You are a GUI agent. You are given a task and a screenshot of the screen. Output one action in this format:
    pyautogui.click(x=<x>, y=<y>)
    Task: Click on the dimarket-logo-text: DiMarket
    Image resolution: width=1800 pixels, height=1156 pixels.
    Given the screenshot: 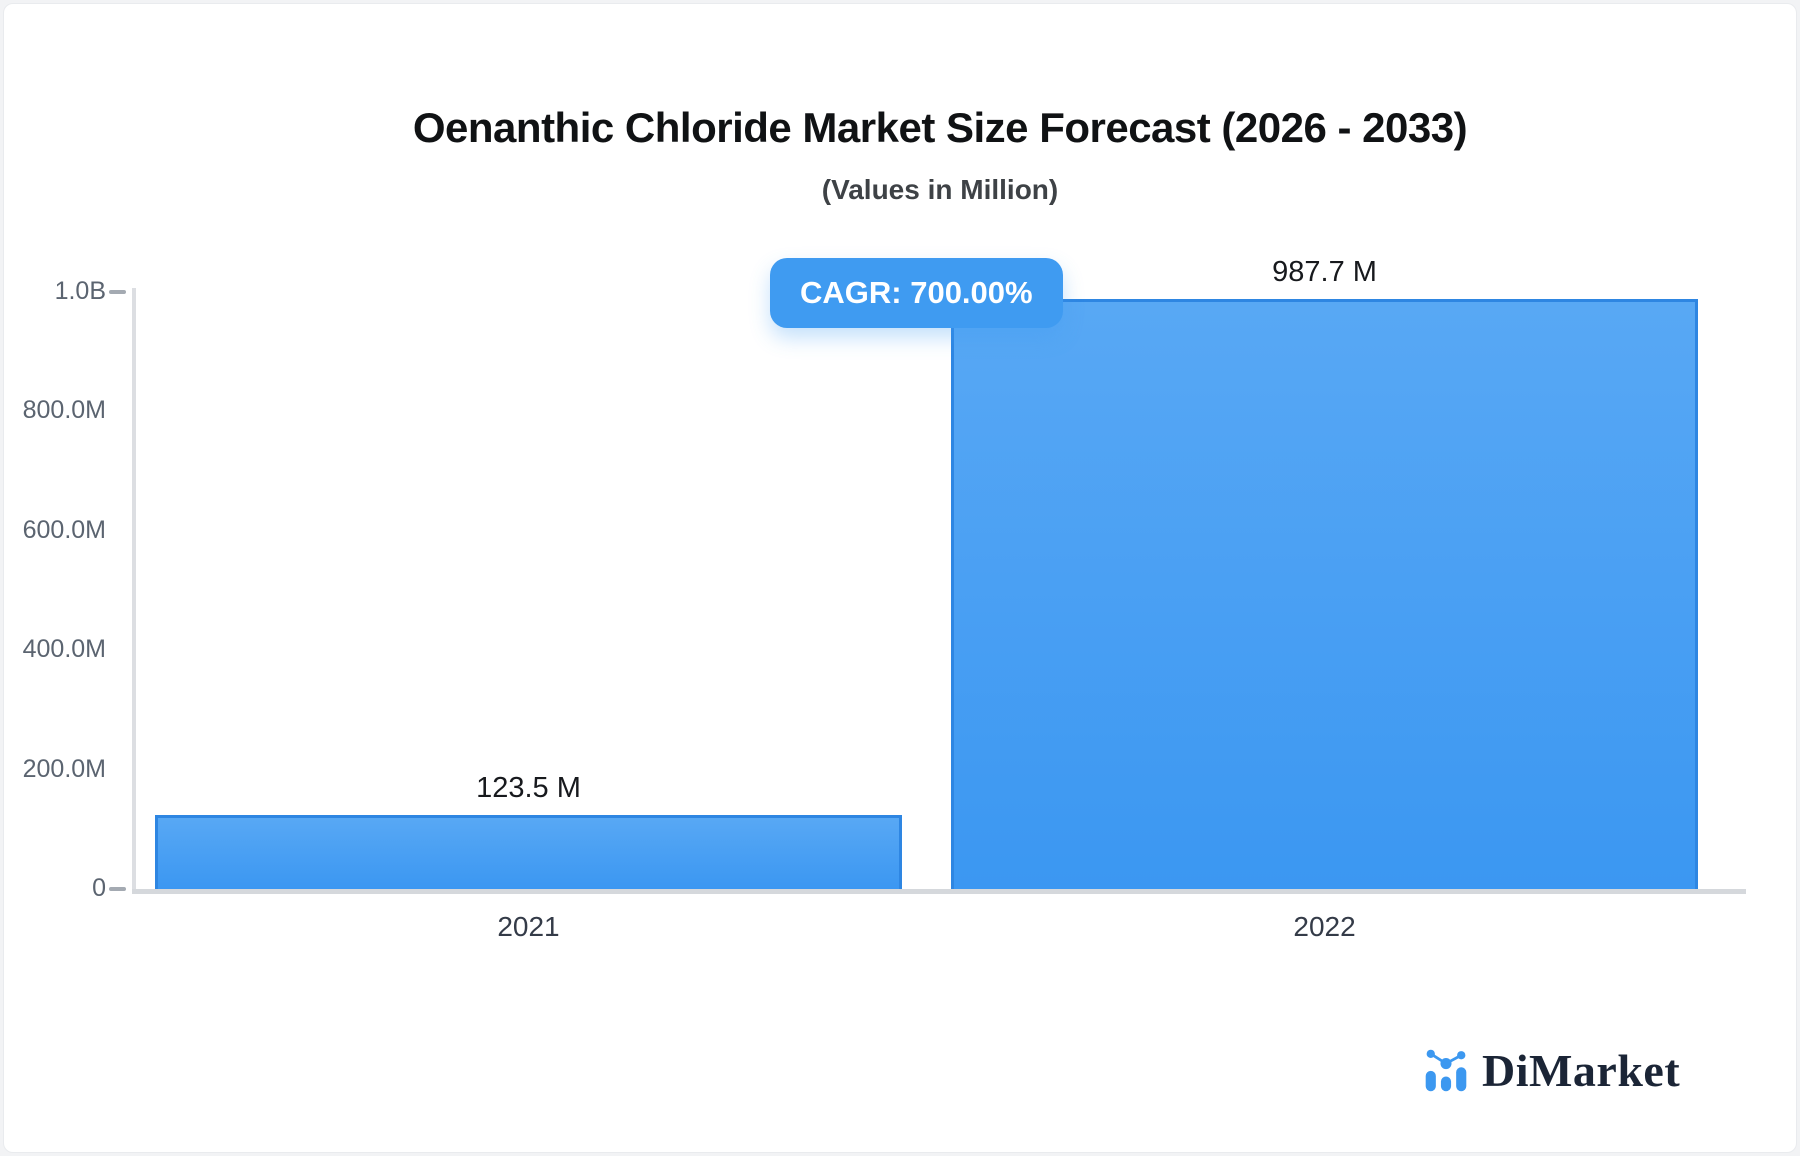 What is the action you would take?
    pyautogui.click(x=1581, y=1070)
    